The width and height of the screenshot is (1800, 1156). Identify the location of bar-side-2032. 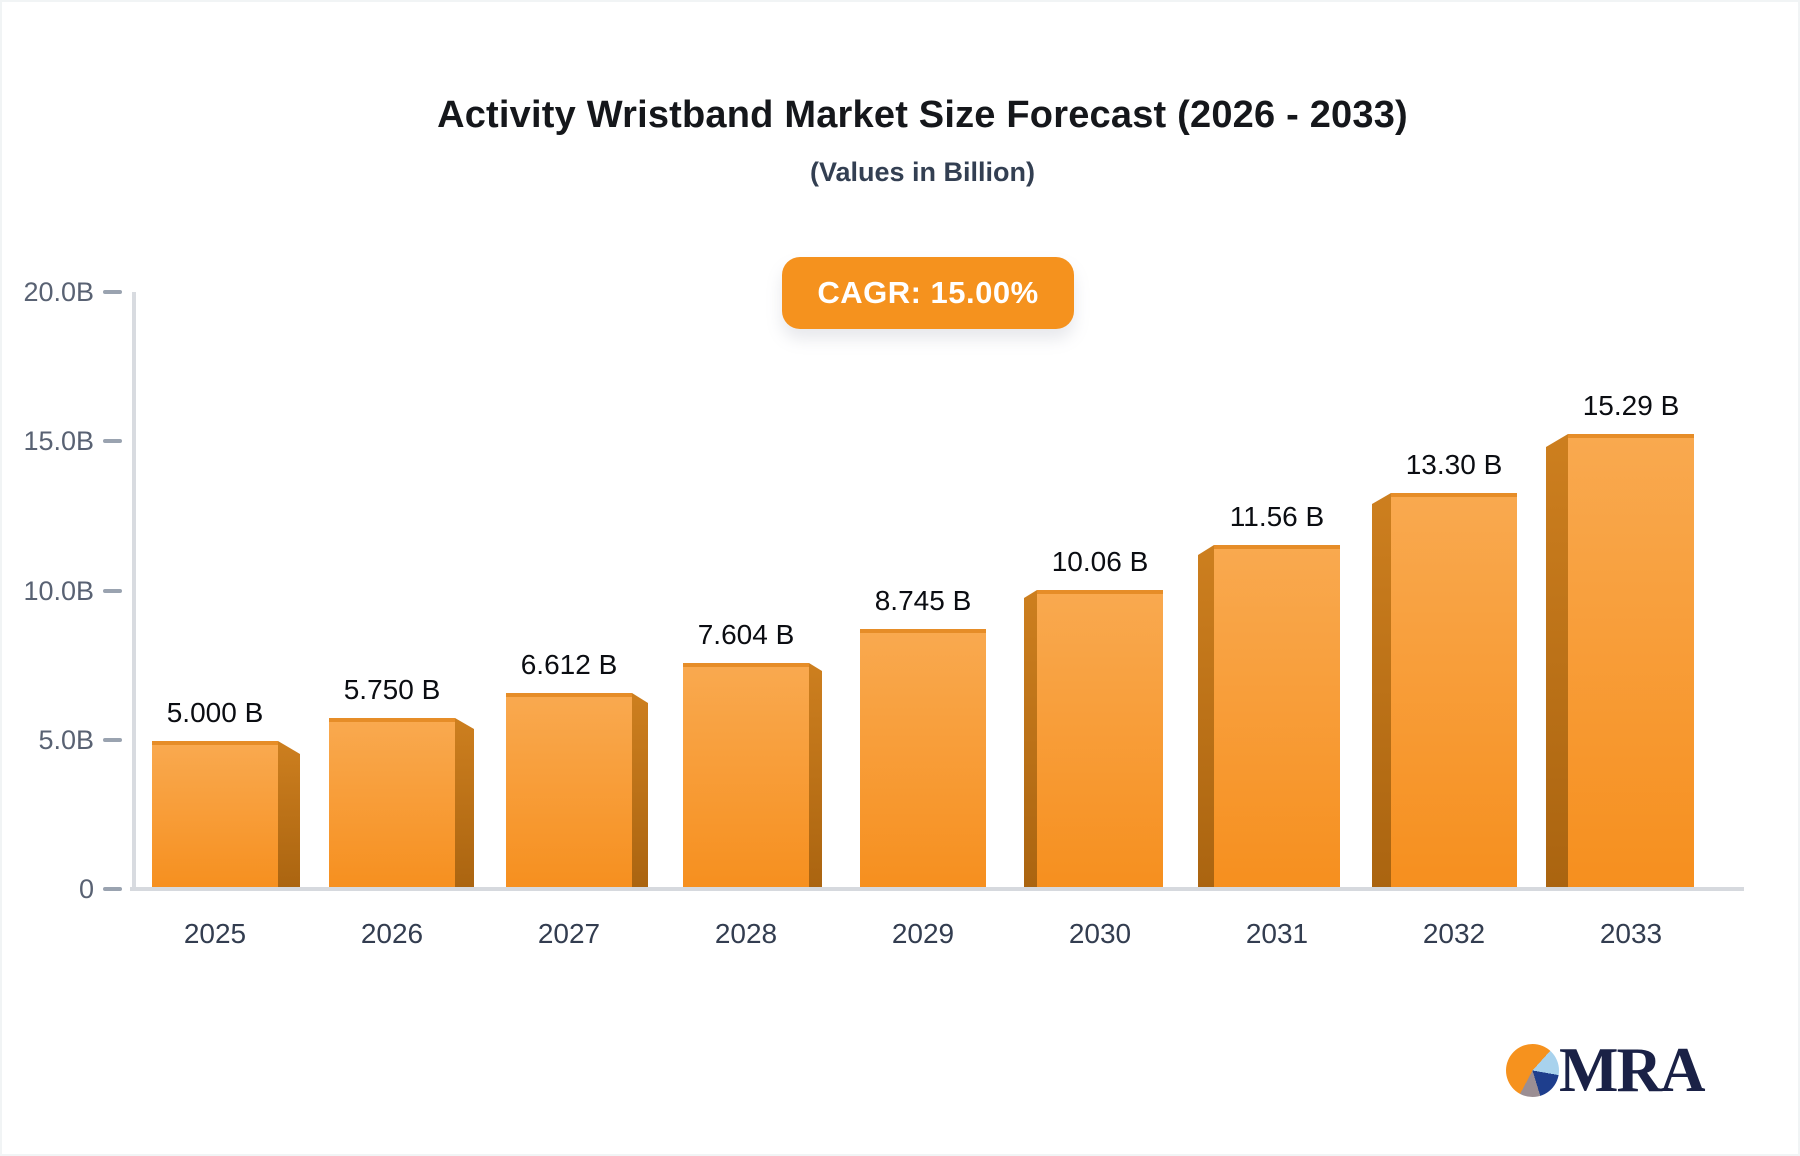
(1381, 692).